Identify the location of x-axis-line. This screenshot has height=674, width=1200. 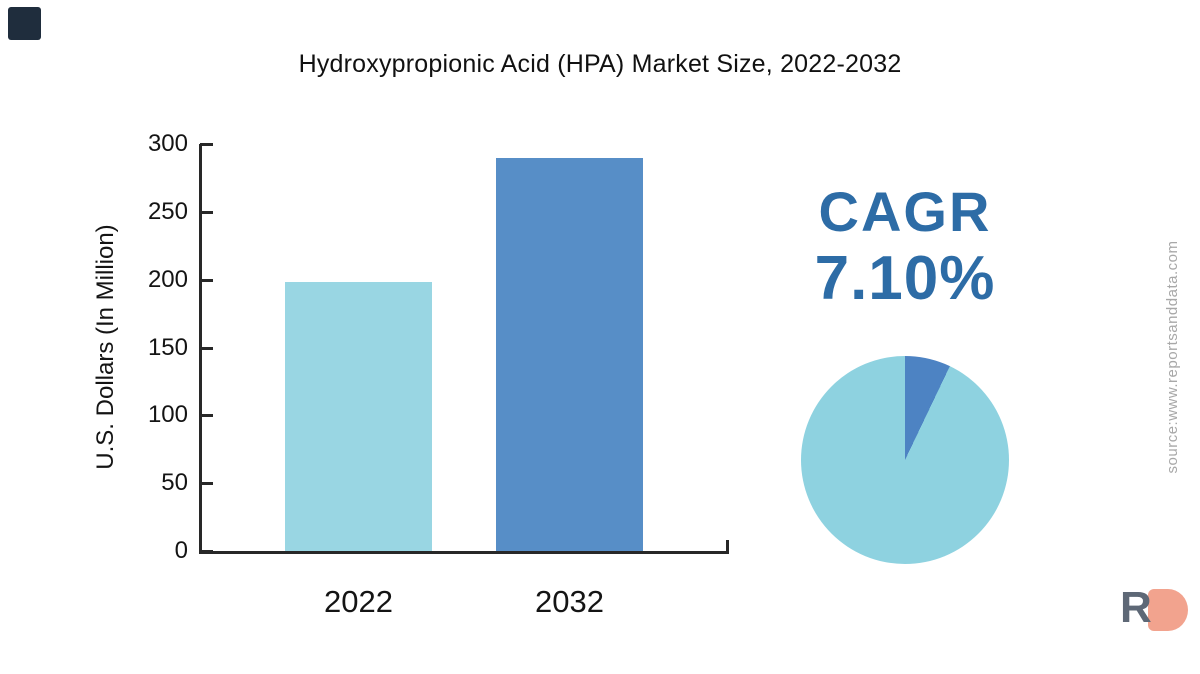
(464, 552).